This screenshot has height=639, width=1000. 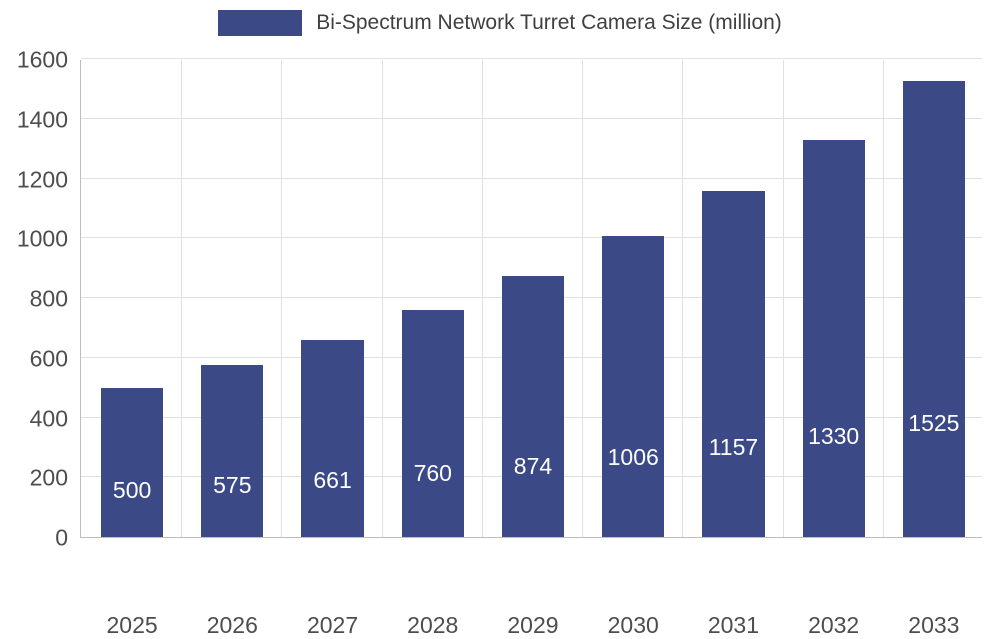 I want to click on x-tick-label: 2030, so click(x=633, y=625).